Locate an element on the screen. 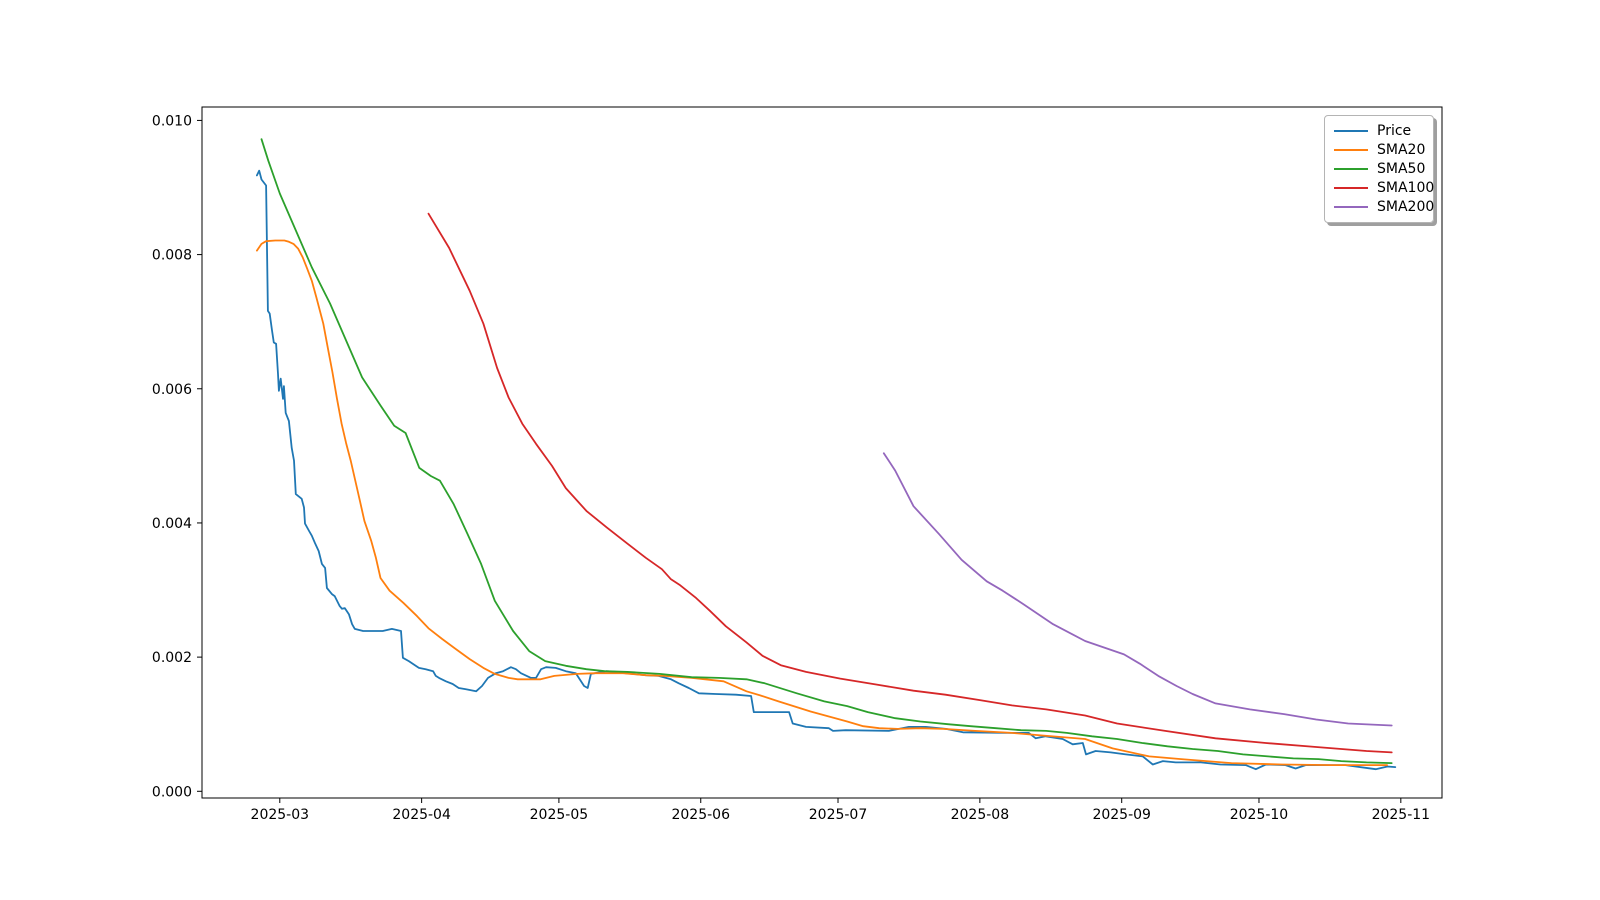 This screenshot has width=1600, height=900. y-tick-label: 0.002 is located at coordinates (172, 658).